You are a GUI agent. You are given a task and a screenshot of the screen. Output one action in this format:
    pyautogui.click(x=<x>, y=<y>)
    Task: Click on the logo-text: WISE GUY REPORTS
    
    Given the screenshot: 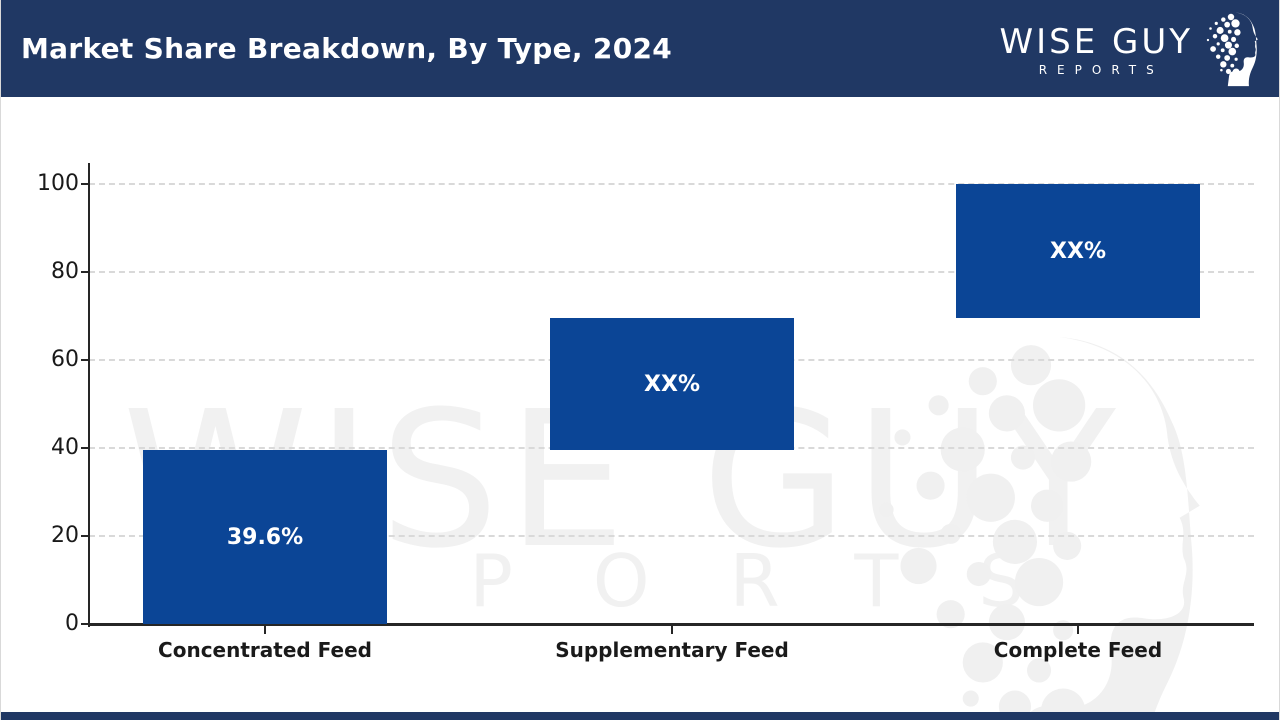 What is the action you would take?
    pyautogui.click(x=1096, y=50)
    